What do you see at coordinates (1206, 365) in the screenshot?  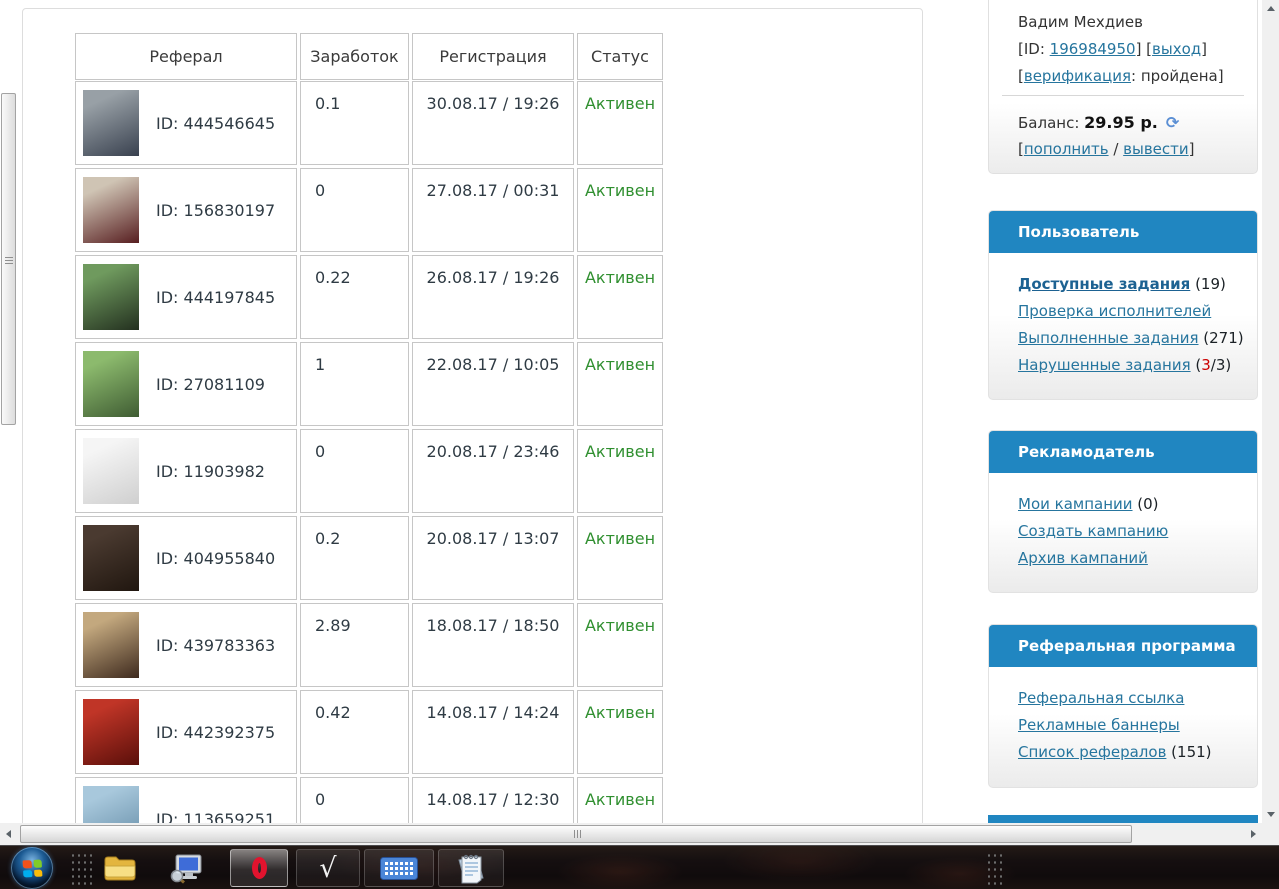 I see `link-count: 3` at bounding box center [1206, 365].